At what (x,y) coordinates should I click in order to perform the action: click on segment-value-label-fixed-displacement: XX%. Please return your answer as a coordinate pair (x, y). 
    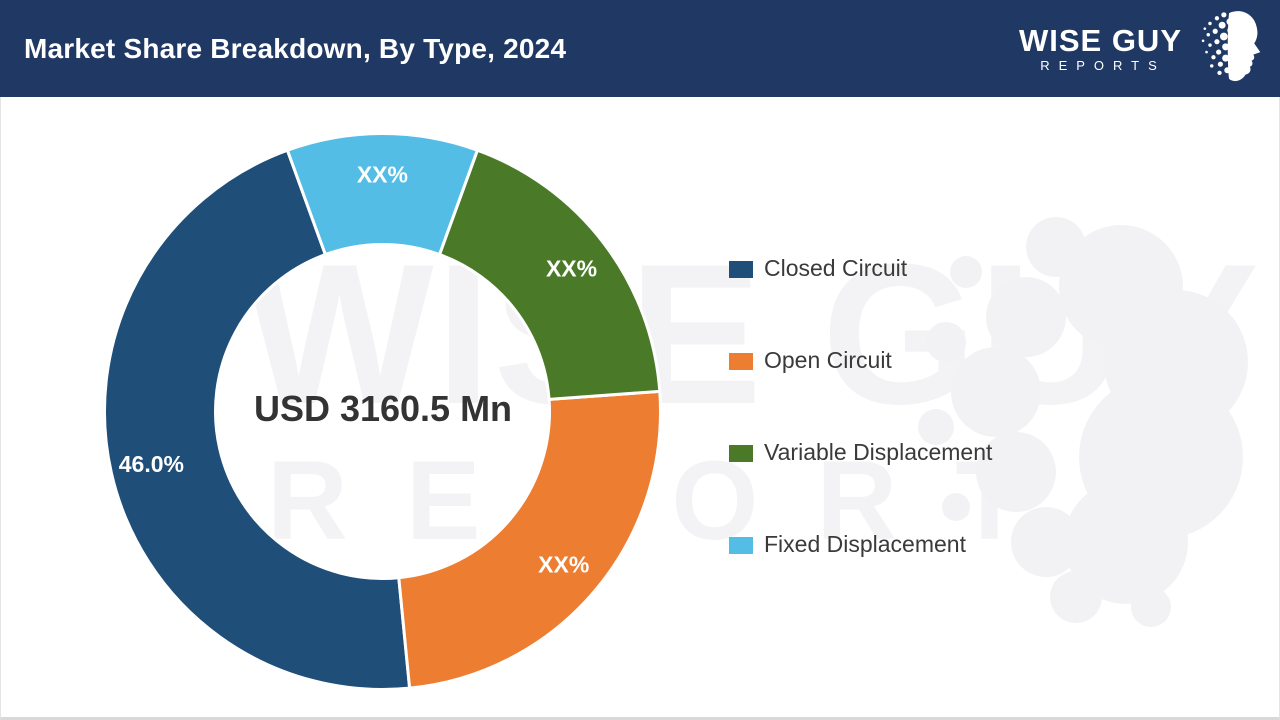
    Looking at the image, I should click on (382, 175).